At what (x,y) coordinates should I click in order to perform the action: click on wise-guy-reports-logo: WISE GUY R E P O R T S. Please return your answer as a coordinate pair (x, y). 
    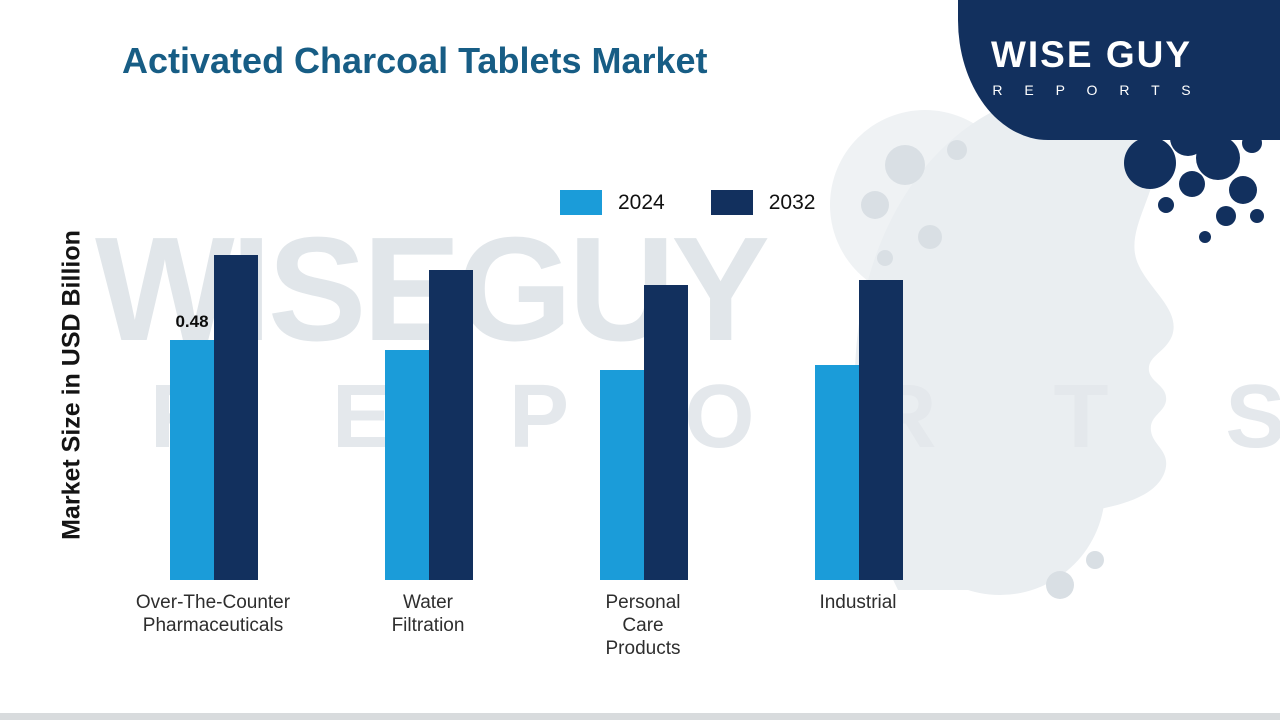
    Looking at the image, I should click on (1119, 70).